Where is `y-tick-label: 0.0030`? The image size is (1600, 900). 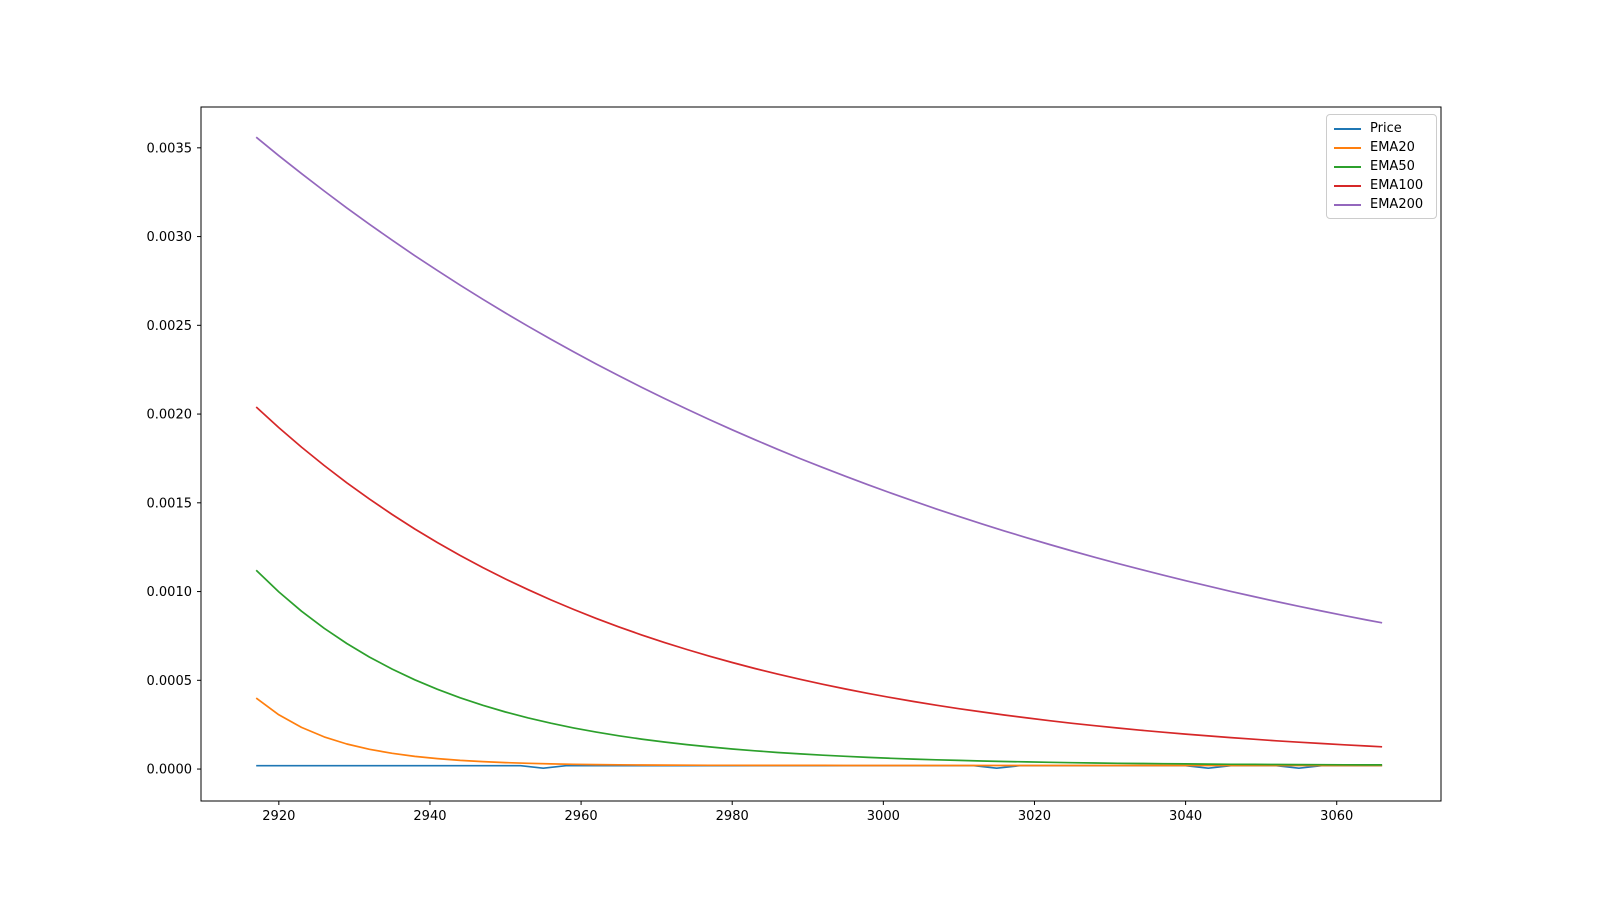
y-tick-label: 0.0030 is located at coordinates (170, 237).